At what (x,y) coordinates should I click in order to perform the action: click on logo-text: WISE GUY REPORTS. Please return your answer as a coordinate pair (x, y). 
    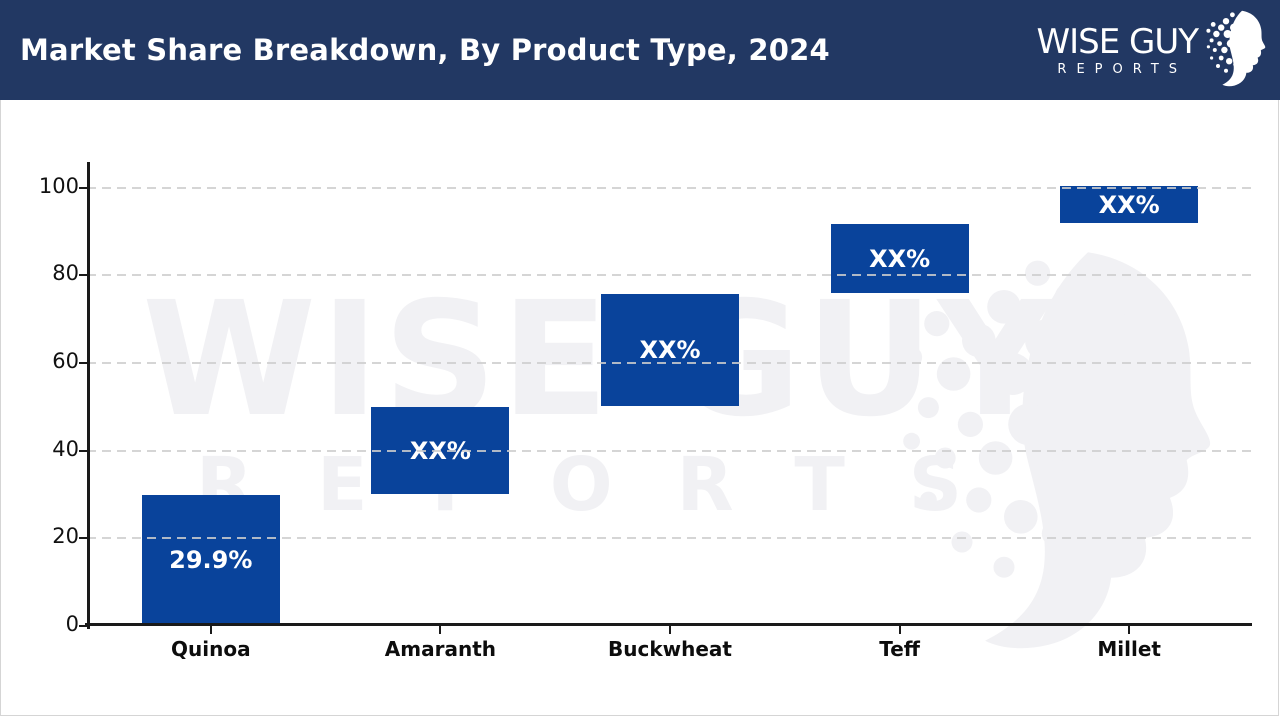
    Looking at the image, I should click on (1117, 49).